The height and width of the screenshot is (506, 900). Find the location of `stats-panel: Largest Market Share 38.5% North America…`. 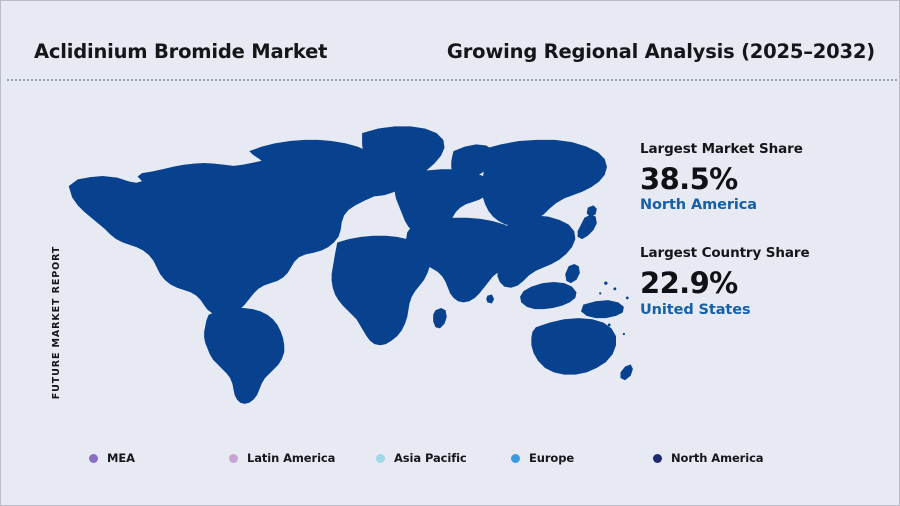

stats-panel: Largest Market Share 38.5% North America… is located at coordinates (765, 229).